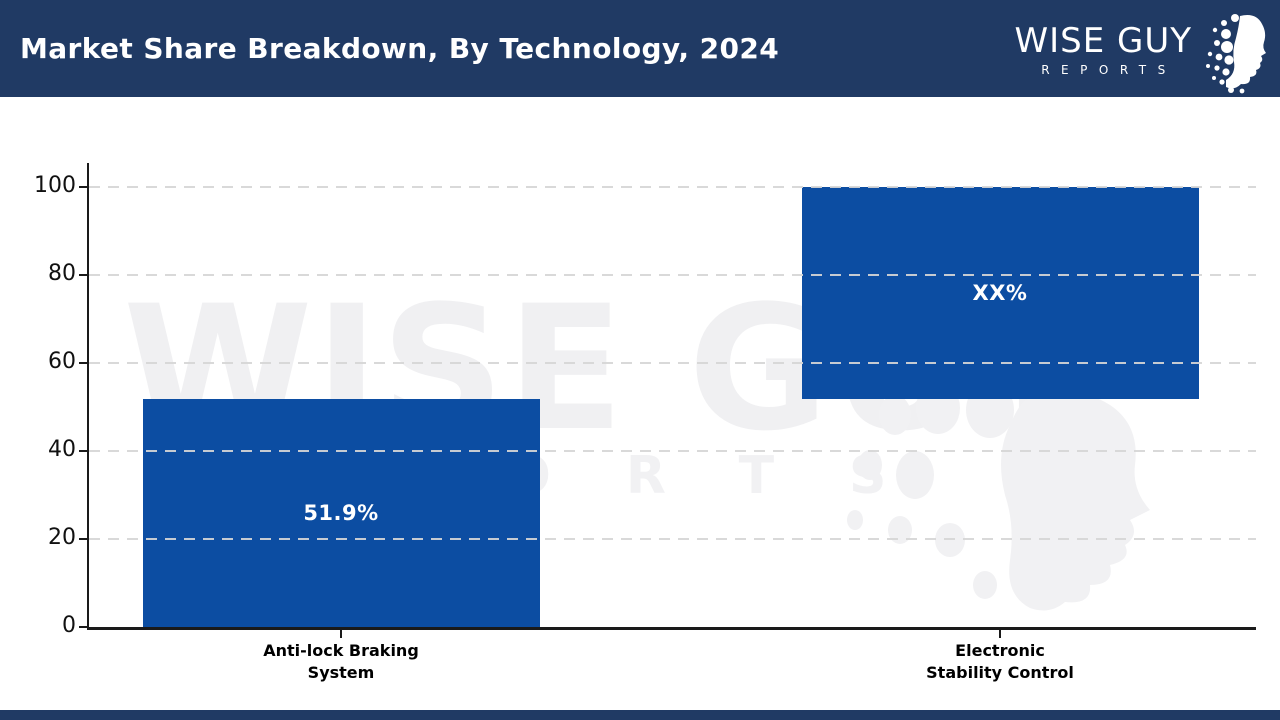 This screenshot has height=720, width=1280. What do you see at coordinates (1103, 41) in the screenshot?
I see `logo-wordmark: WISE GUY` at bounding box center [1103, 41].